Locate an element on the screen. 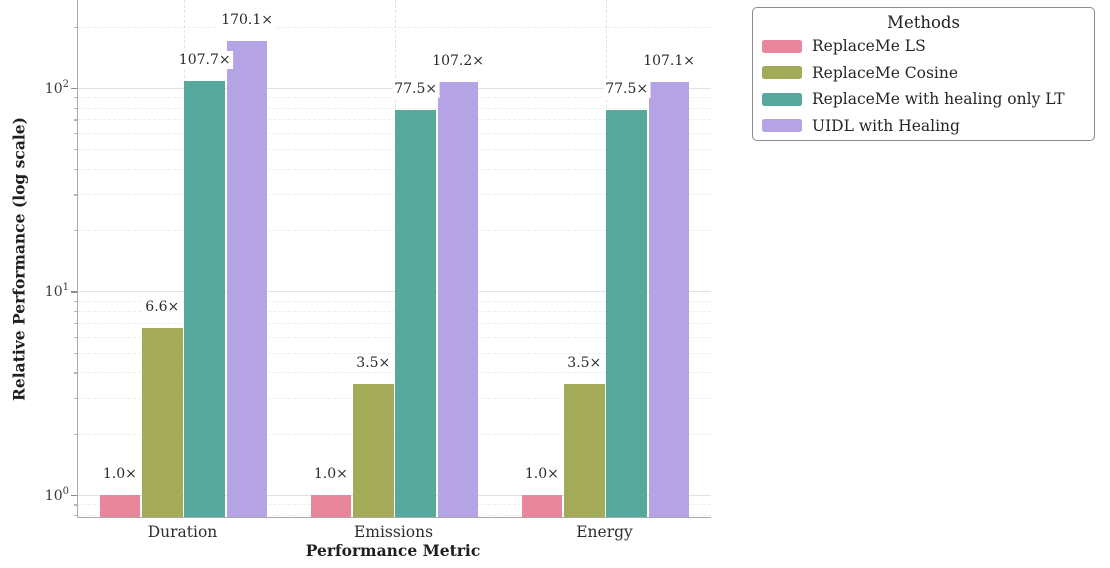  legend-item-label: ReplaceMe LS is located at coordinates (869, 46).